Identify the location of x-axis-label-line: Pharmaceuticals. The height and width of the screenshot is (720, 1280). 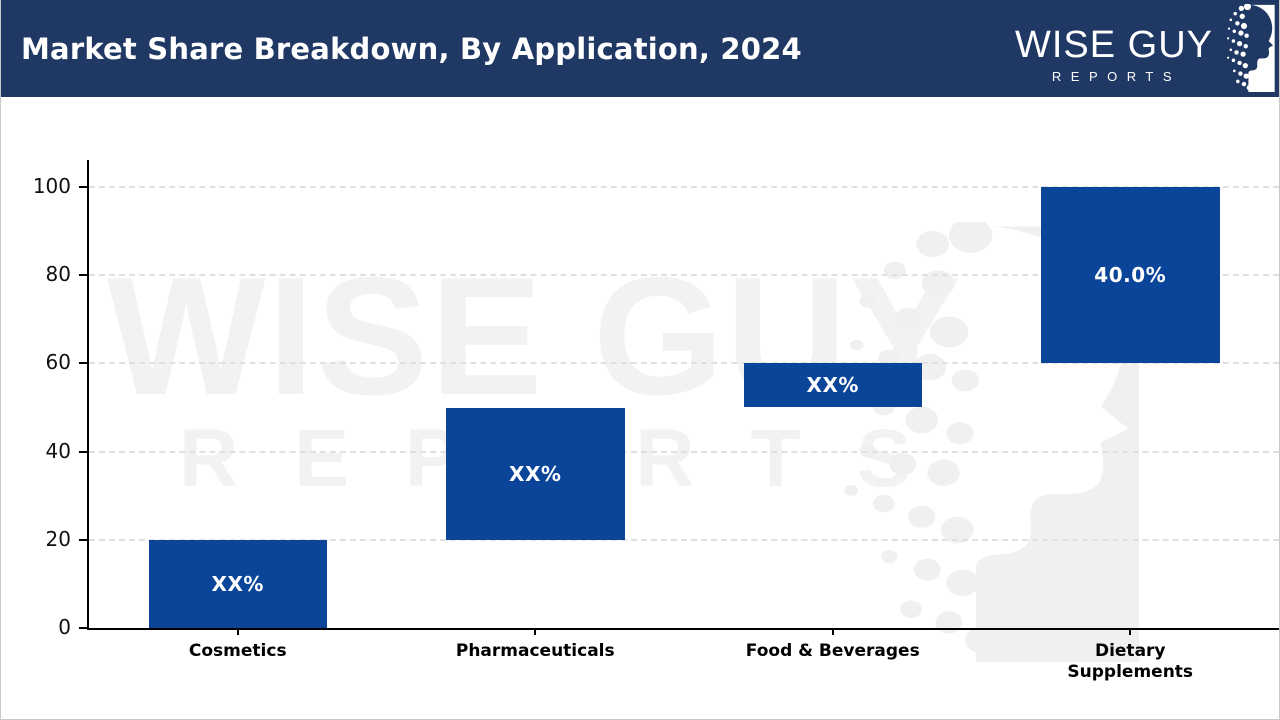
(535, 651).